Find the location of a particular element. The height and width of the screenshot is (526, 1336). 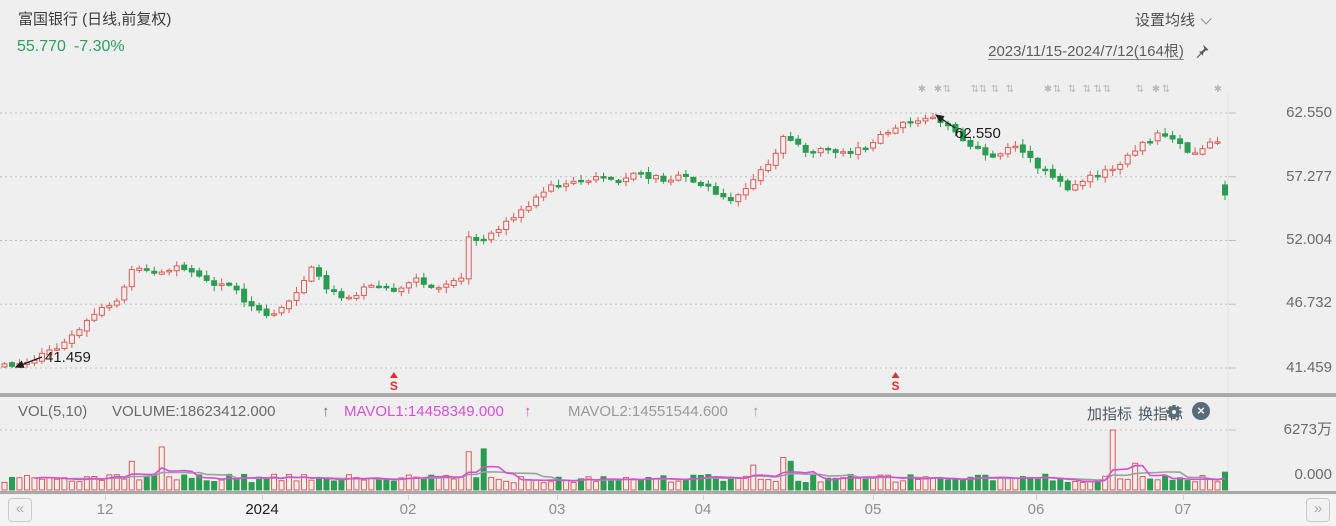

last-price: 55.770 is located at coordinates (41, 46).